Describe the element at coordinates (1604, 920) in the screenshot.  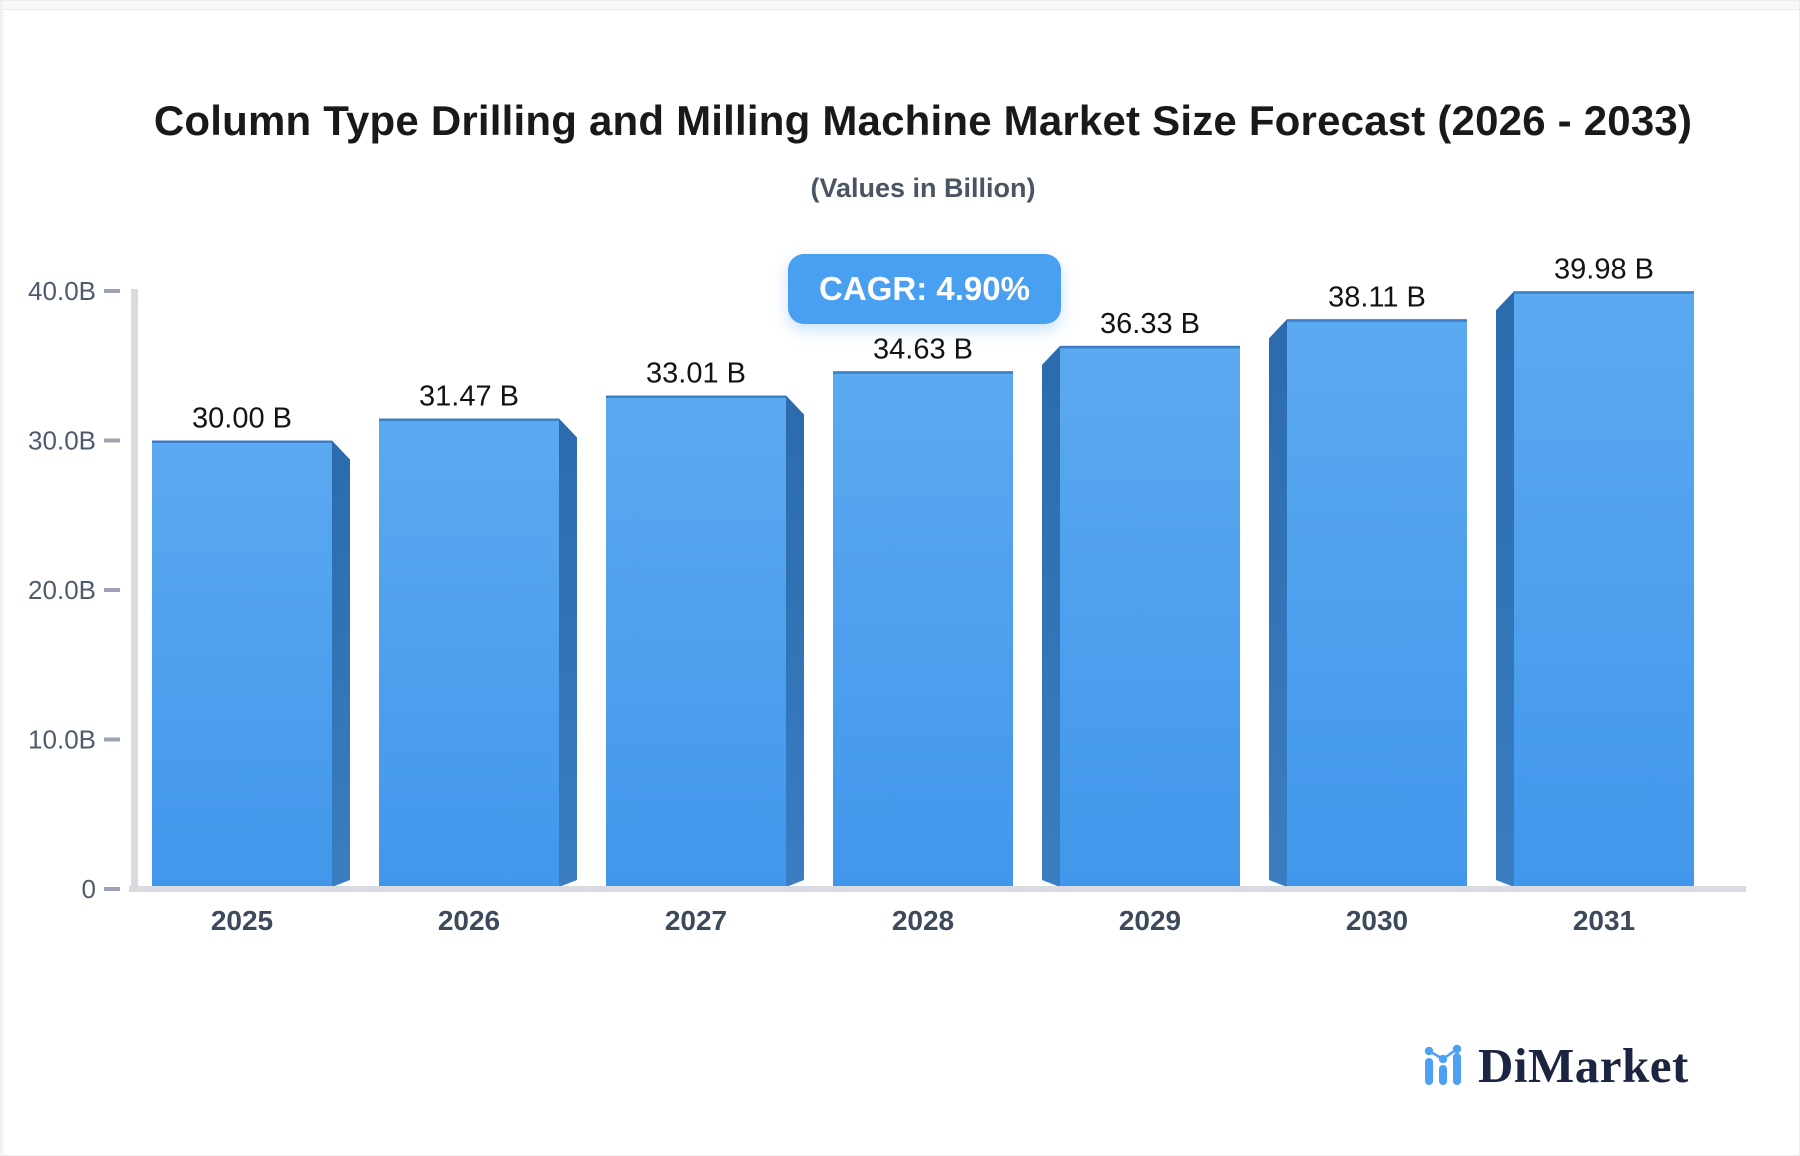
I see `x-axis-label: 2031` at that location.